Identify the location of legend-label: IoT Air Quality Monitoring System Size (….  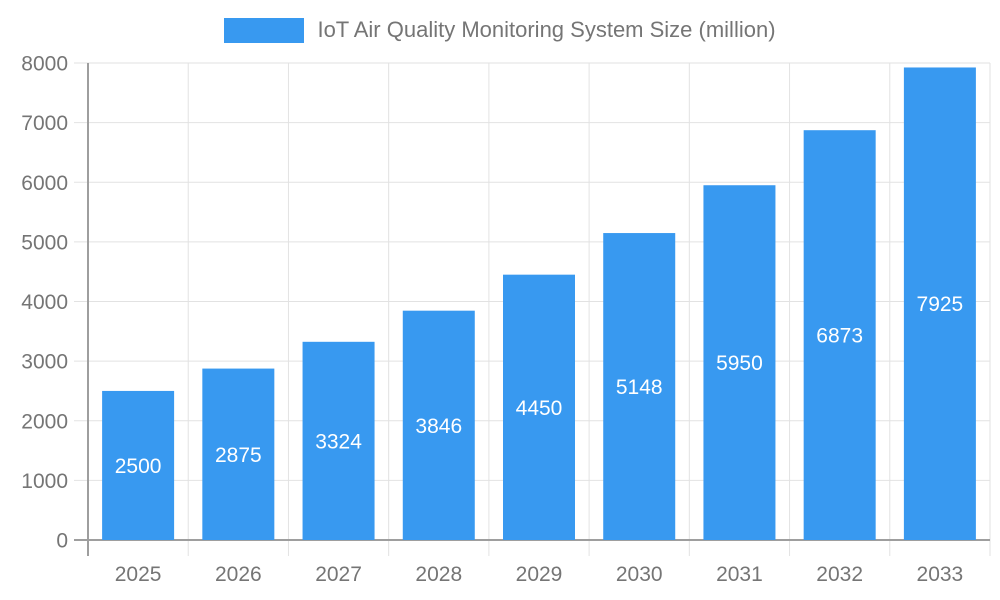
(546, 29).